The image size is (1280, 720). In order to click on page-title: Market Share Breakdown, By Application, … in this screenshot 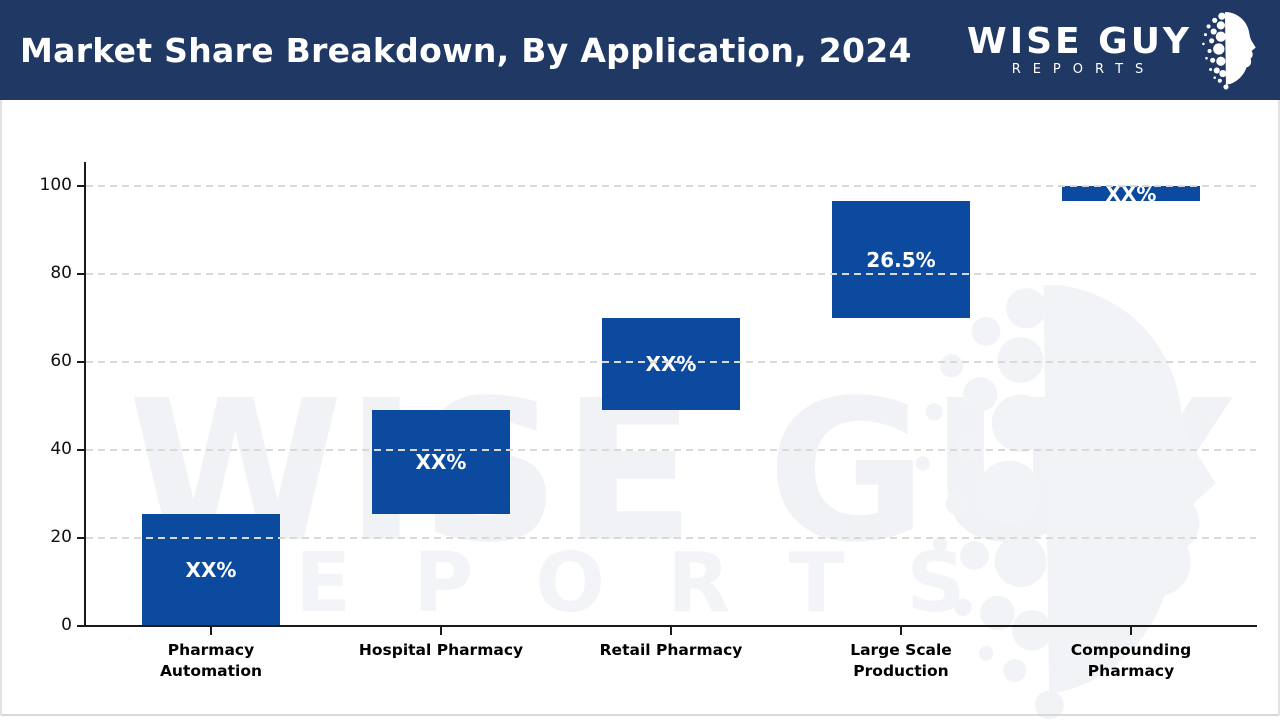, I will do `click(466, 50)`.